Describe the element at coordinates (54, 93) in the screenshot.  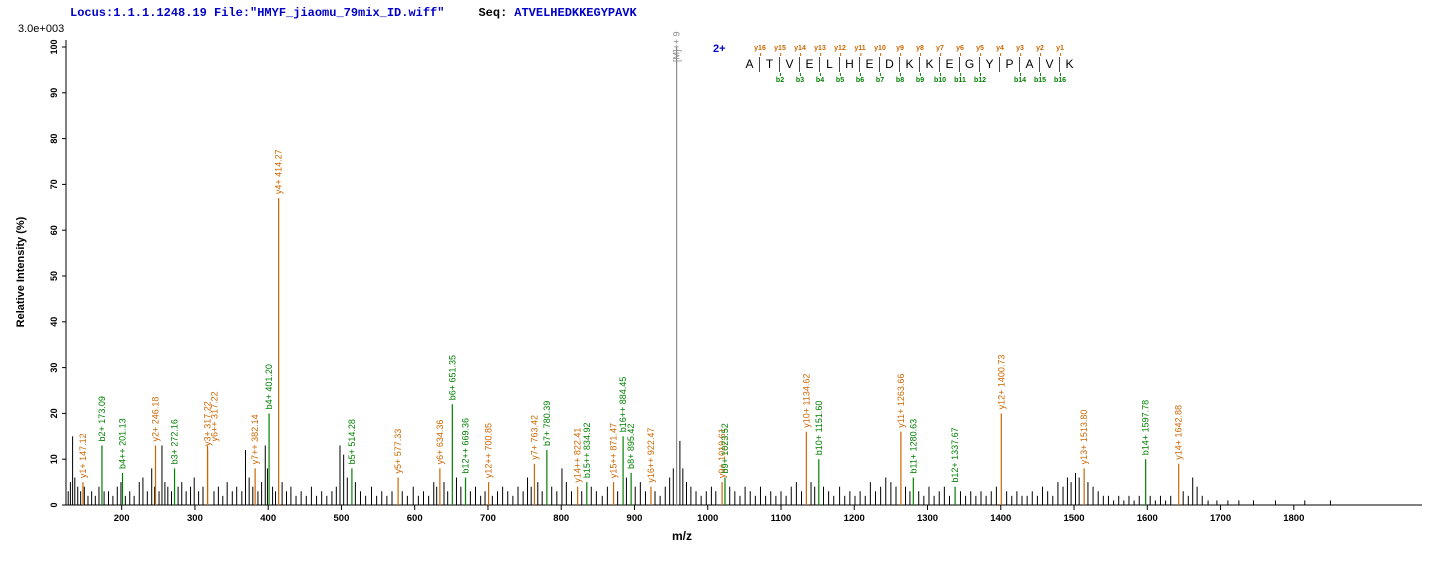
I see `y-tick-label: 90` at that location.